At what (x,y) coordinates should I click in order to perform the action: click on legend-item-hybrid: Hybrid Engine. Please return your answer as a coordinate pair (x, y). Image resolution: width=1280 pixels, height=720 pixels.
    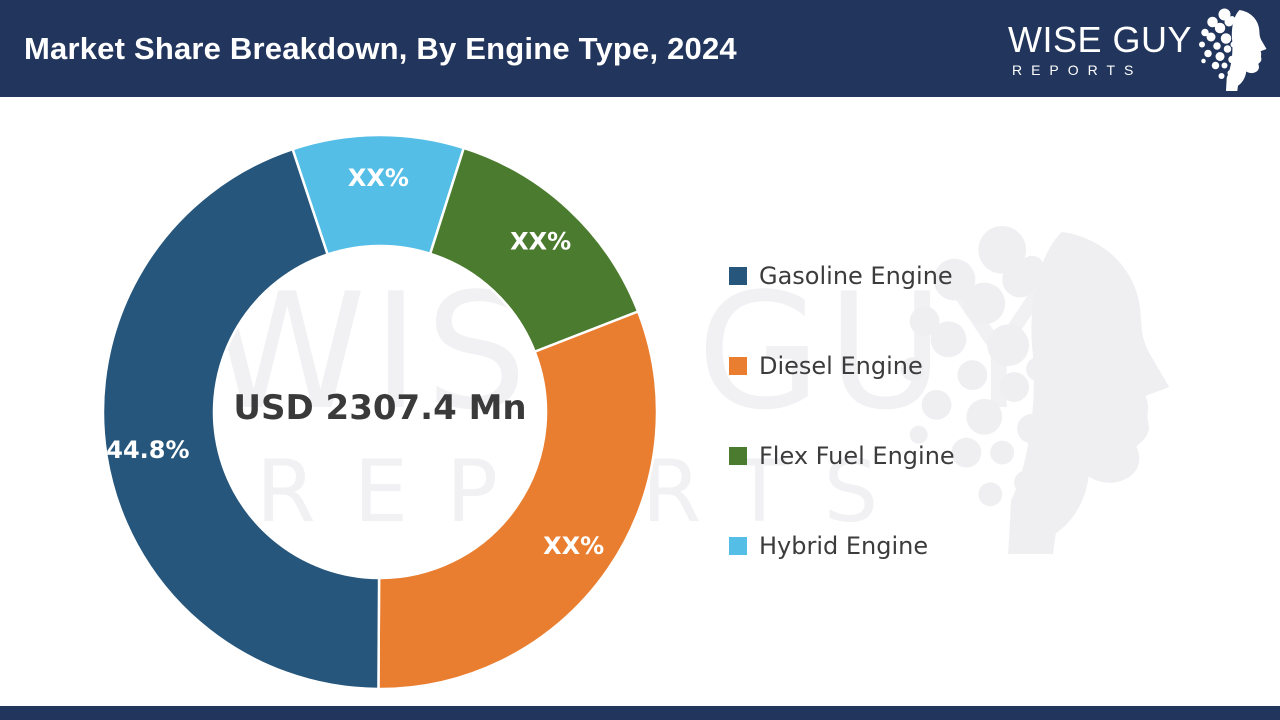
    Looking at the image, I should click on (842, 546).